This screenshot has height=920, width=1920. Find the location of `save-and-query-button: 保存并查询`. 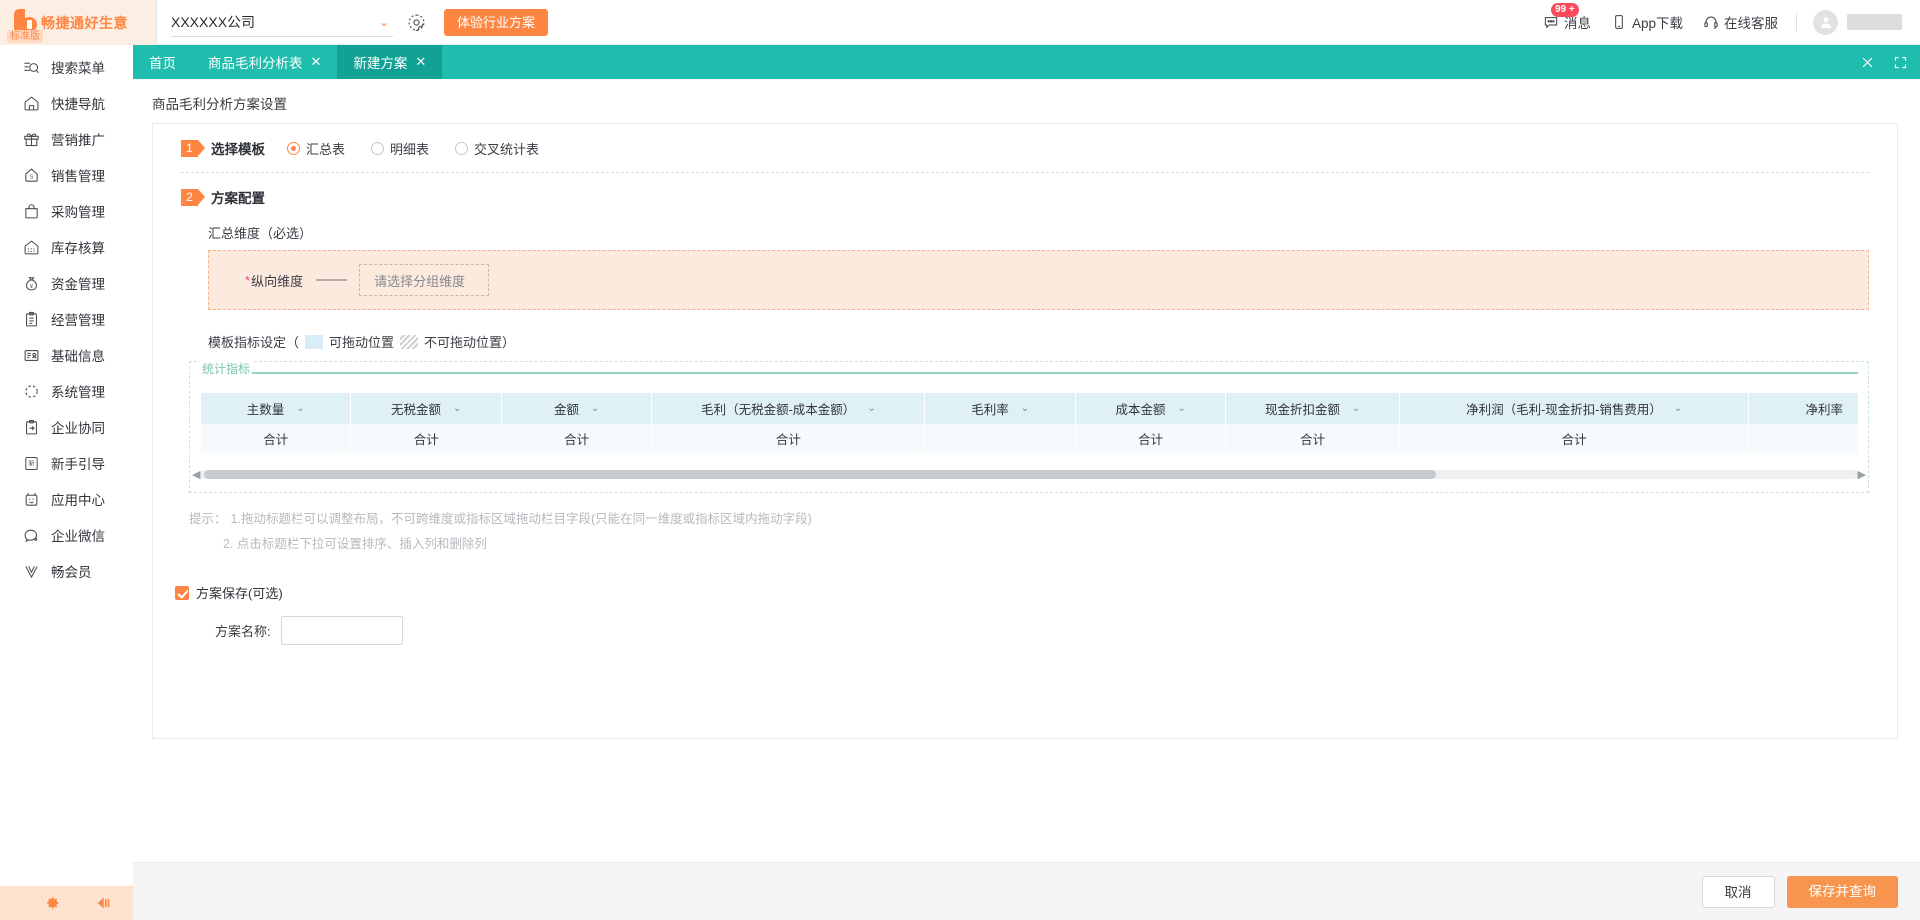

save-and-query-button: 保存并查询 is located at coordinates (1842, 891).